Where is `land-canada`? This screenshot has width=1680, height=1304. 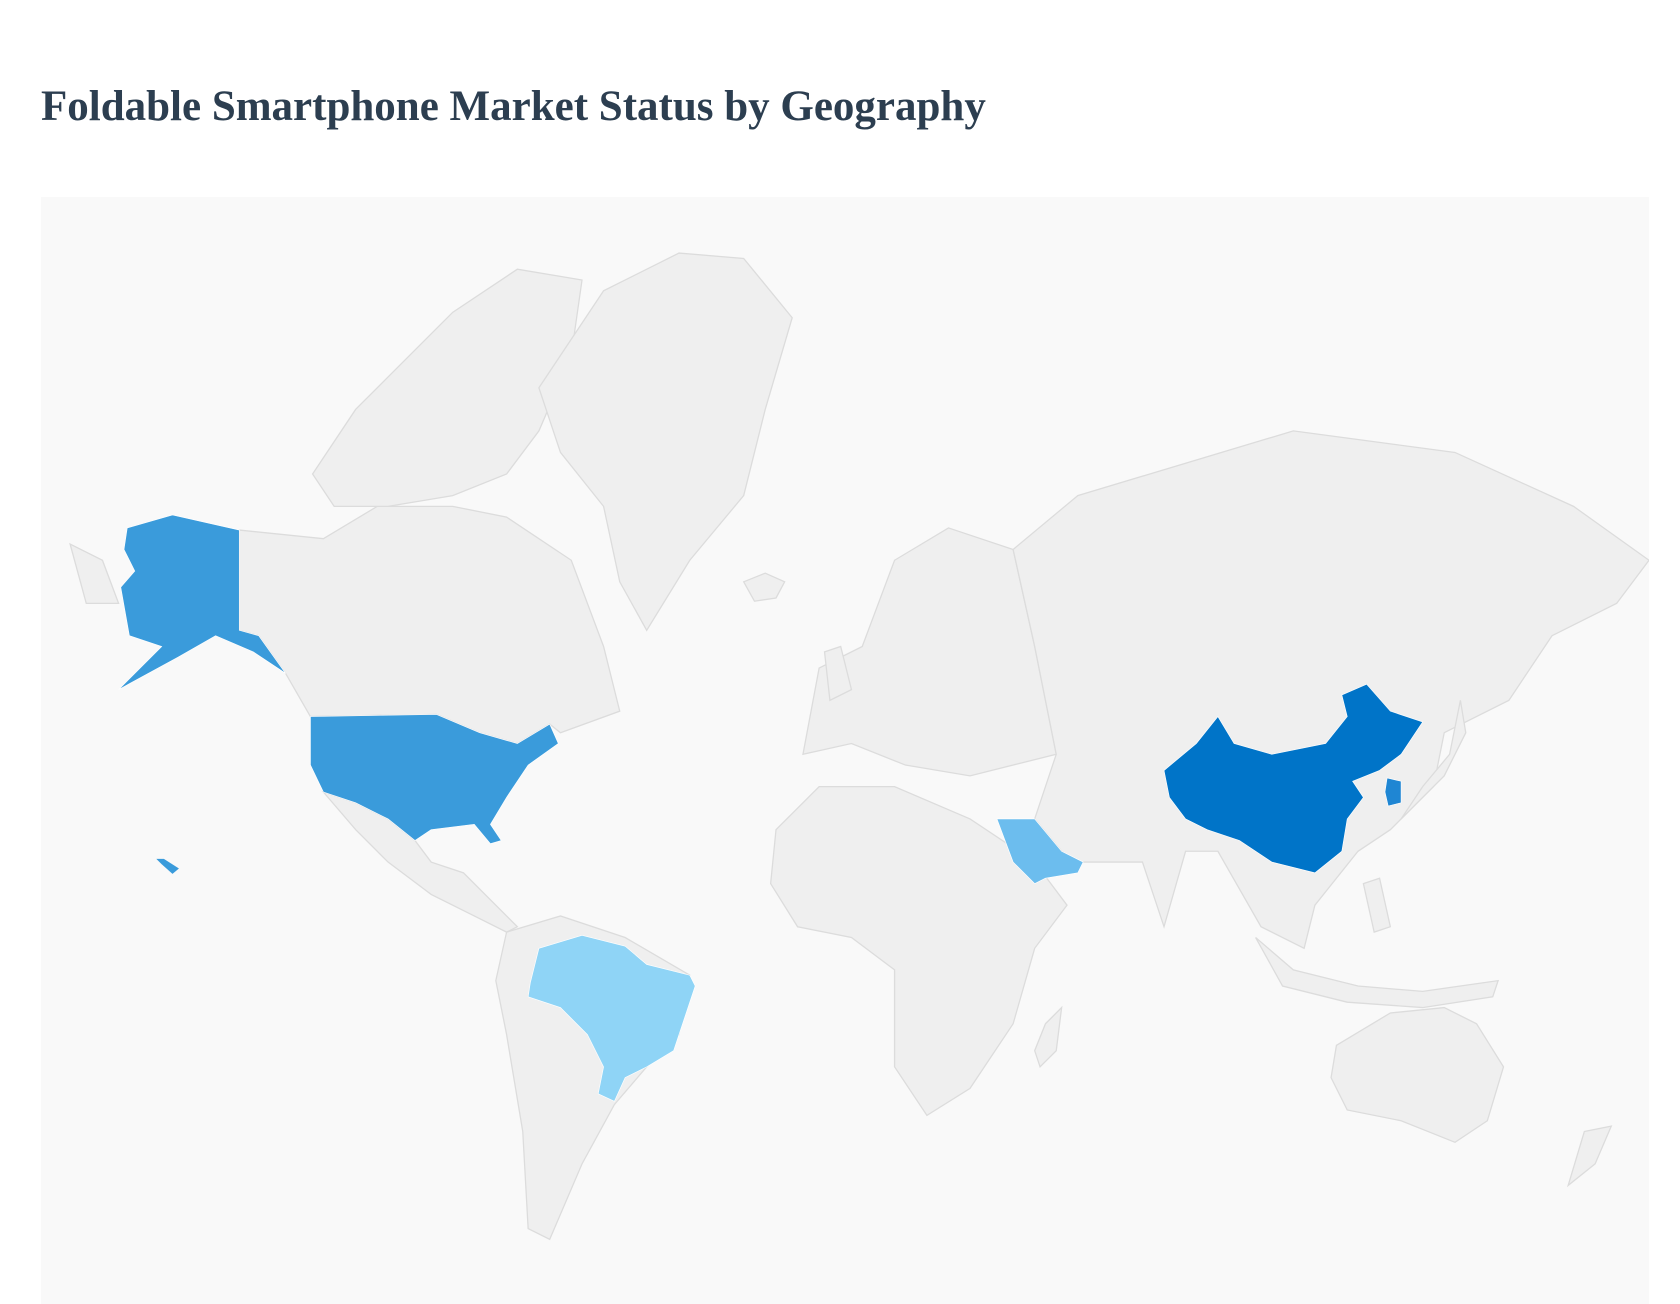 land-canada is located at coordinates (429, 625).